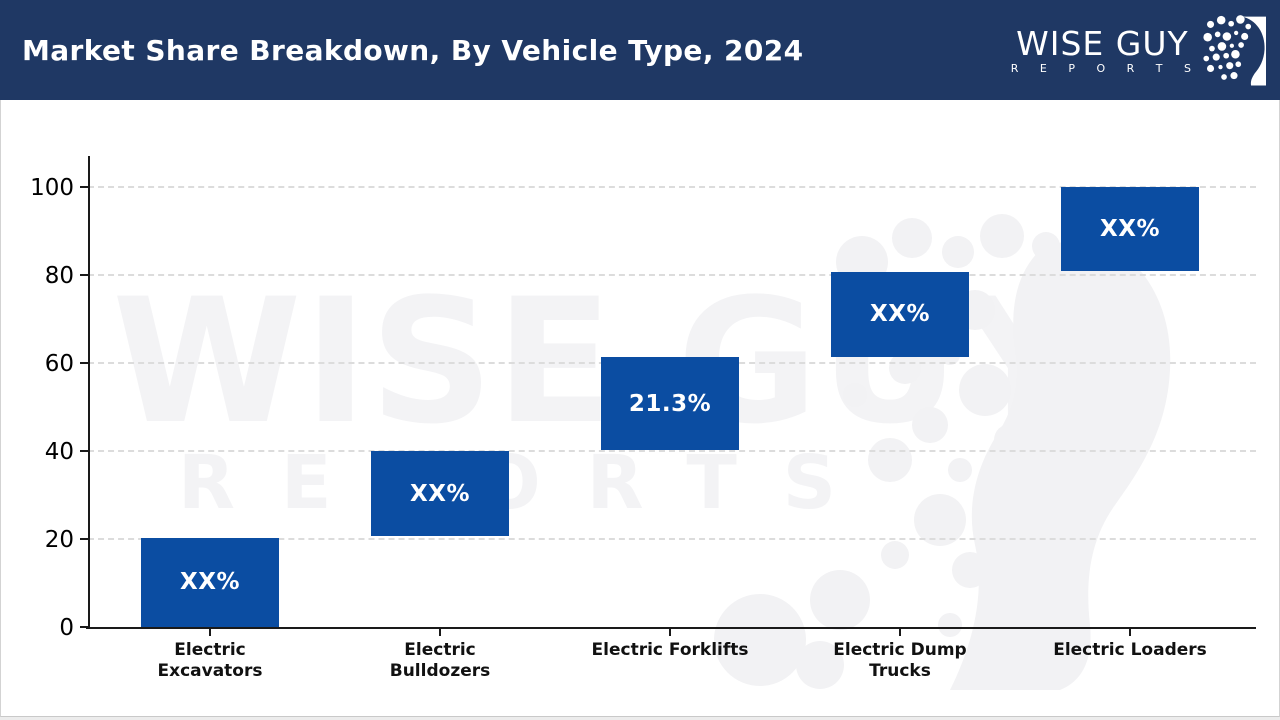  Describe the element at coordinates (59, 276) in the screenshot. I see `y-tick-label-80: 80` at that location.